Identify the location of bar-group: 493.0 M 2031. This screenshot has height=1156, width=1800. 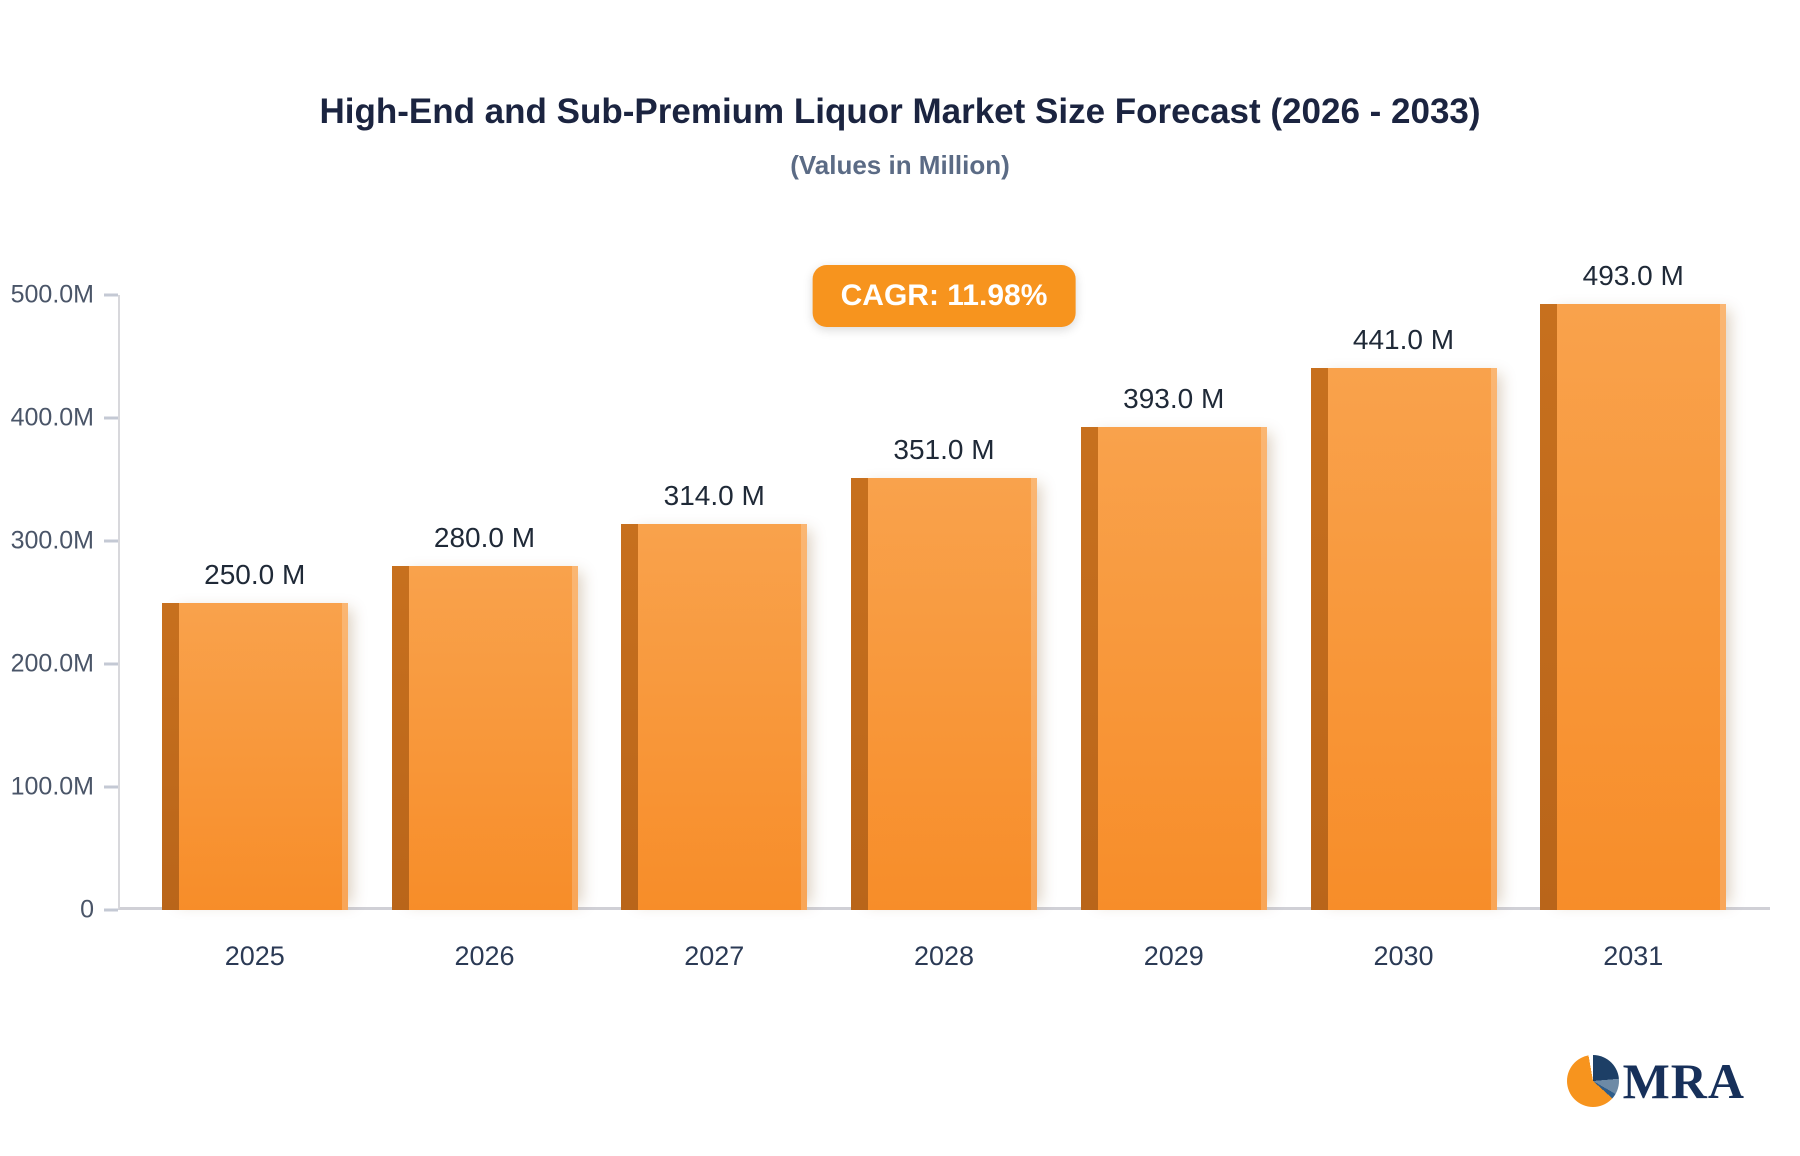
(1633, 615).